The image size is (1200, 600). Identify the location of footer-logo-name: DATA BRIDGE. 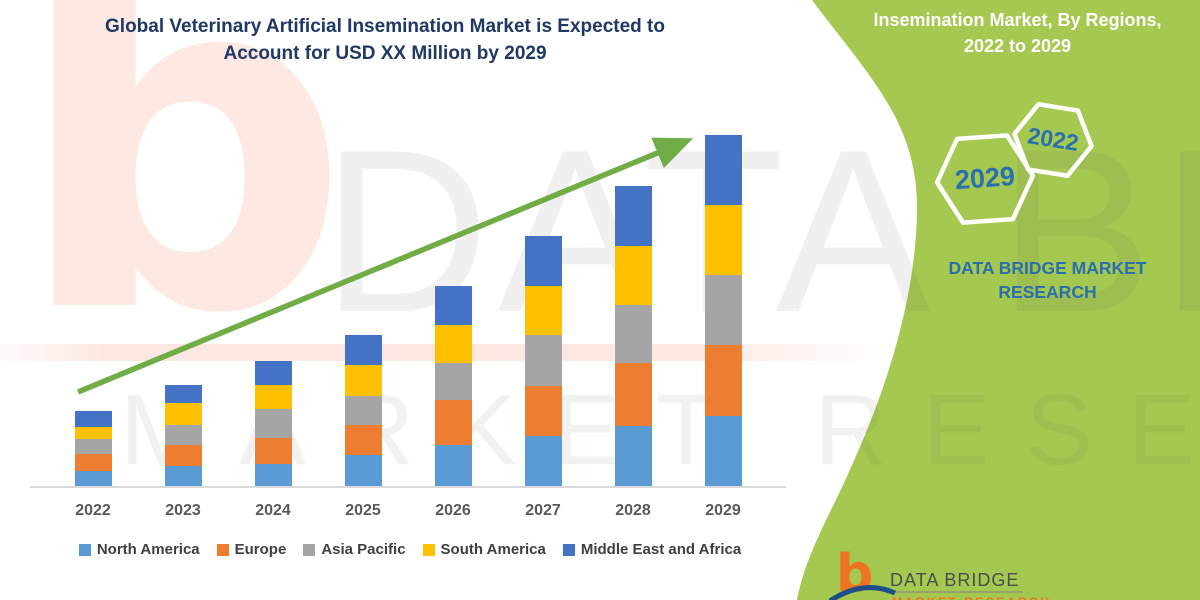
(955, 580).